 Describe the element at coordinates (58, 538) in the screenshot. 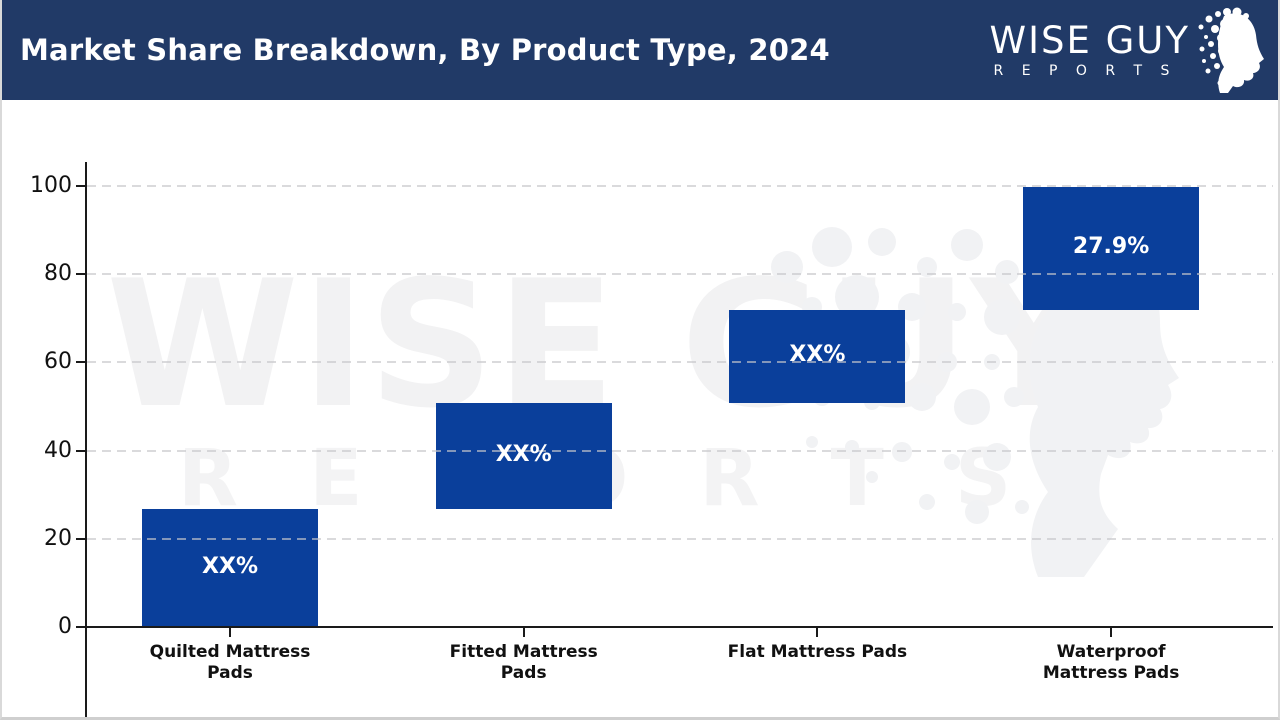

I see `y-tick-label-20: 20` at that location.